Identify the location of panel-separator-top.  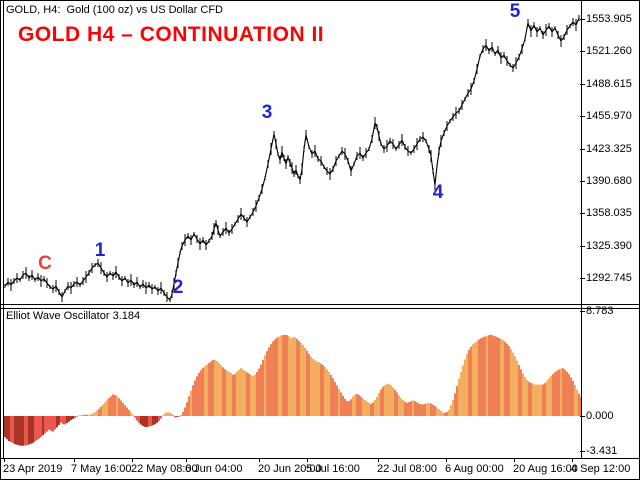
(320, 304).